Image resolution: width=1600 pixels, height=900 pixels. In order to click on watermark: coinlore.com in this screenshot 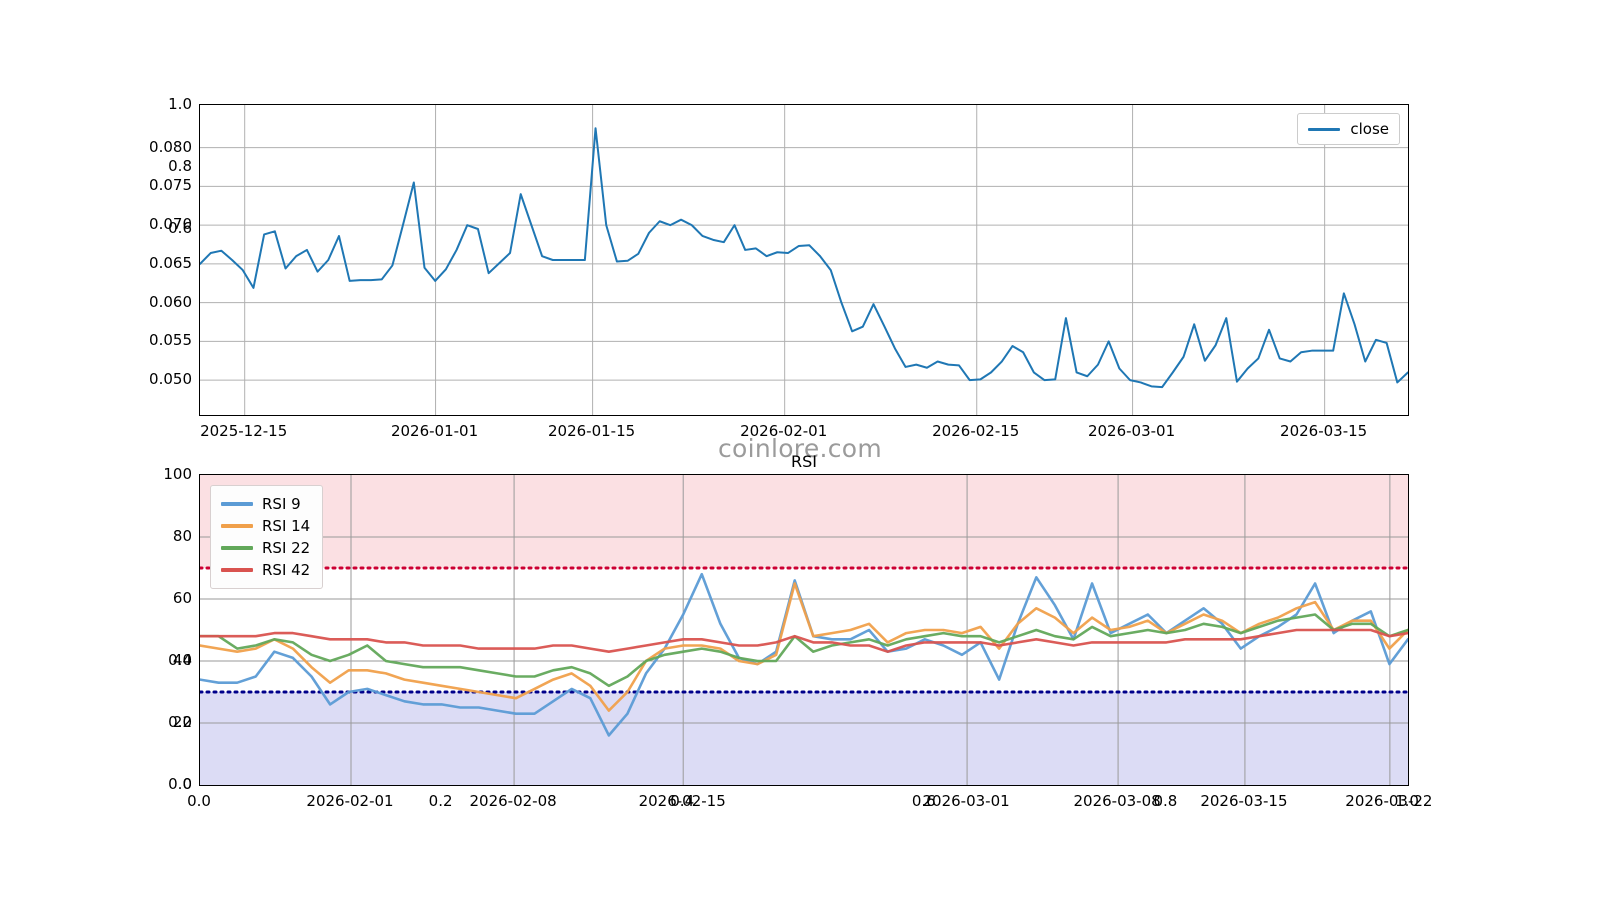, I will do `click(800, 448)`.